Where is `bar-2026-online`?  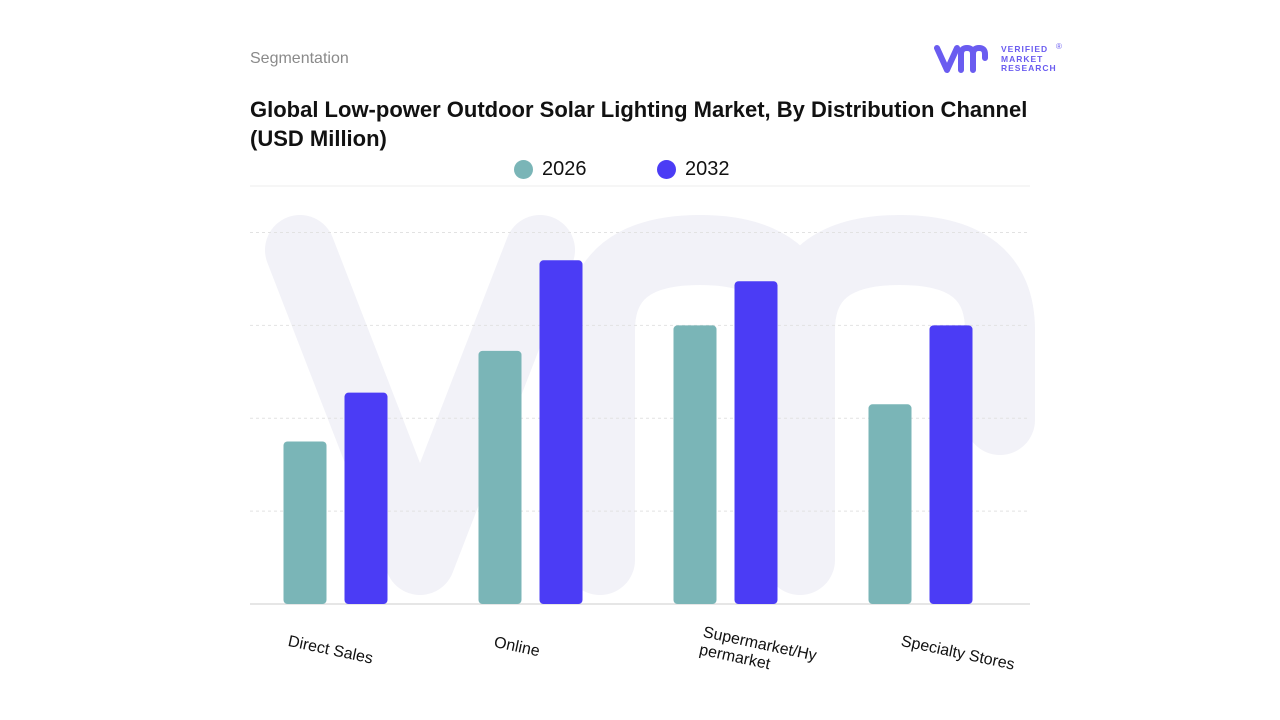 bar-2026-online is located at coordinates (500, 477).